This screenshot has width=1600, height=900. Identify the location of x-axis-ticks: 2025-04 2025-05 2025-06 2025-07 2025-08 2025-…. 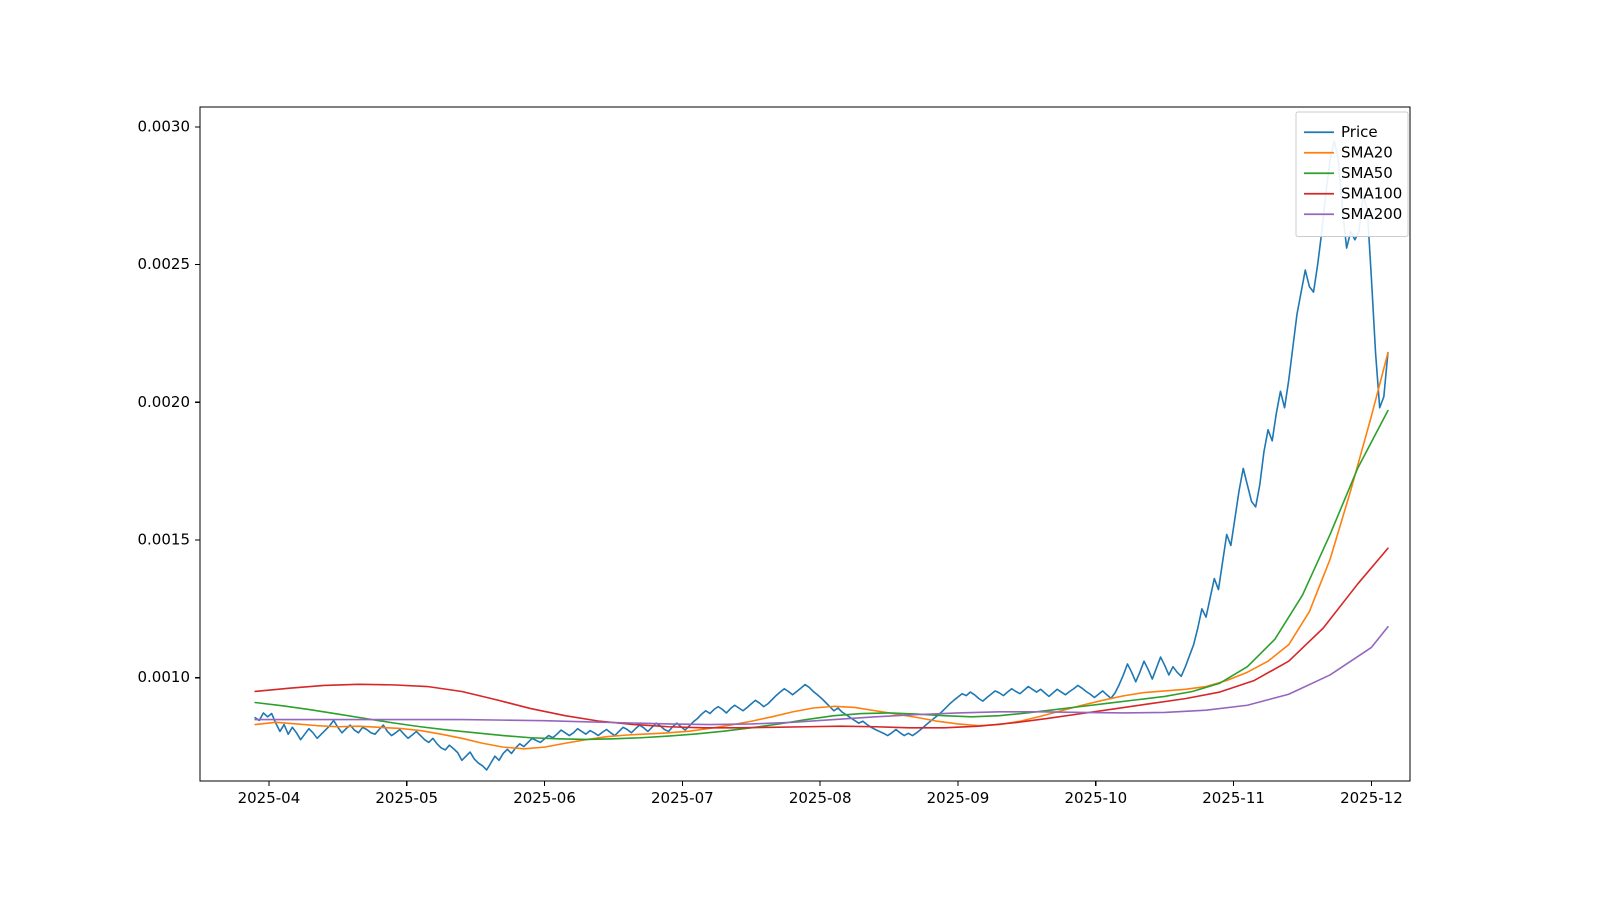
(820, 794).